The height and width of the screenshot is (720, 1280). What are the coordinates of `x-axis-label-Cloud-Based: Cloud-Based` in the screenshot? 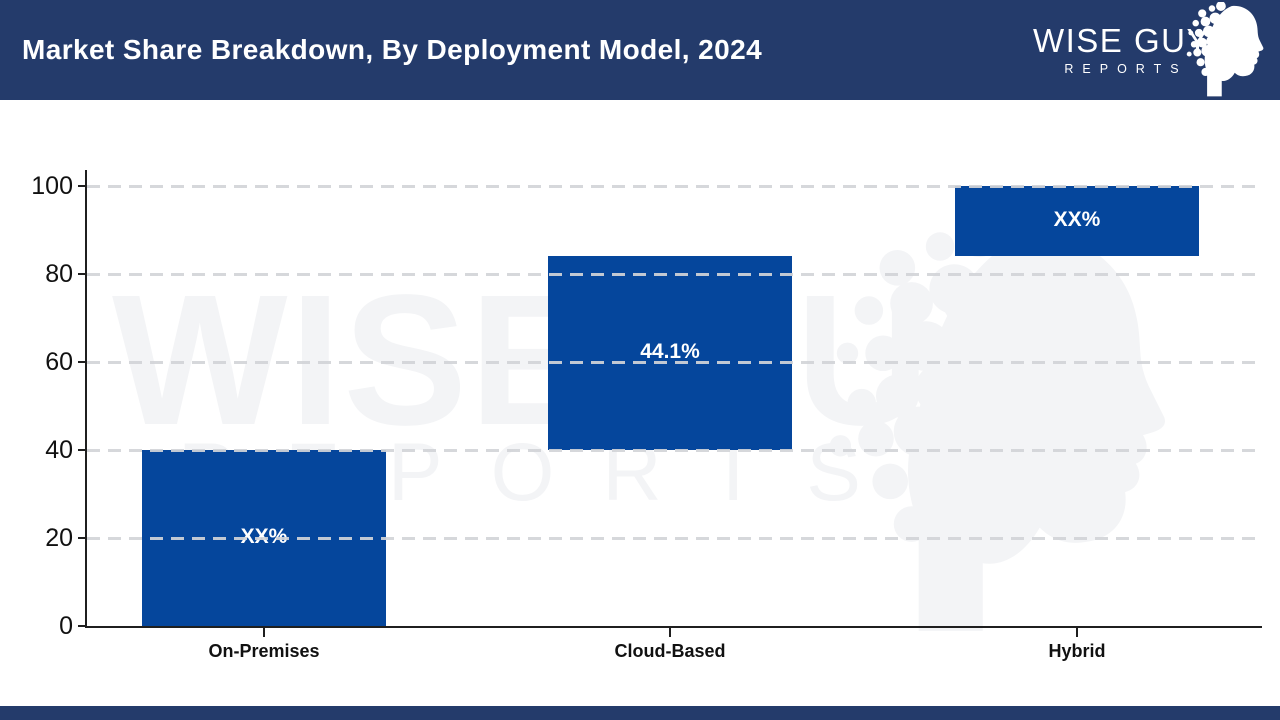 It's located at (670, 651).